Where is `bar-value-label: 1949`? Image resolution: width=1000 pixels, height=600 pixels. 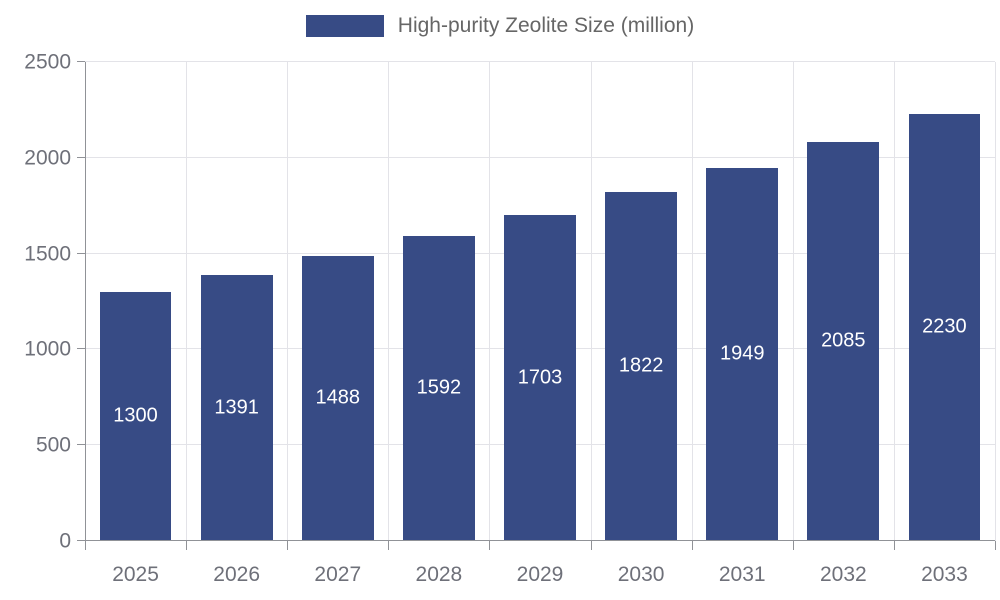 bar-value-label: 1949 is located at coordinates (742, 353).